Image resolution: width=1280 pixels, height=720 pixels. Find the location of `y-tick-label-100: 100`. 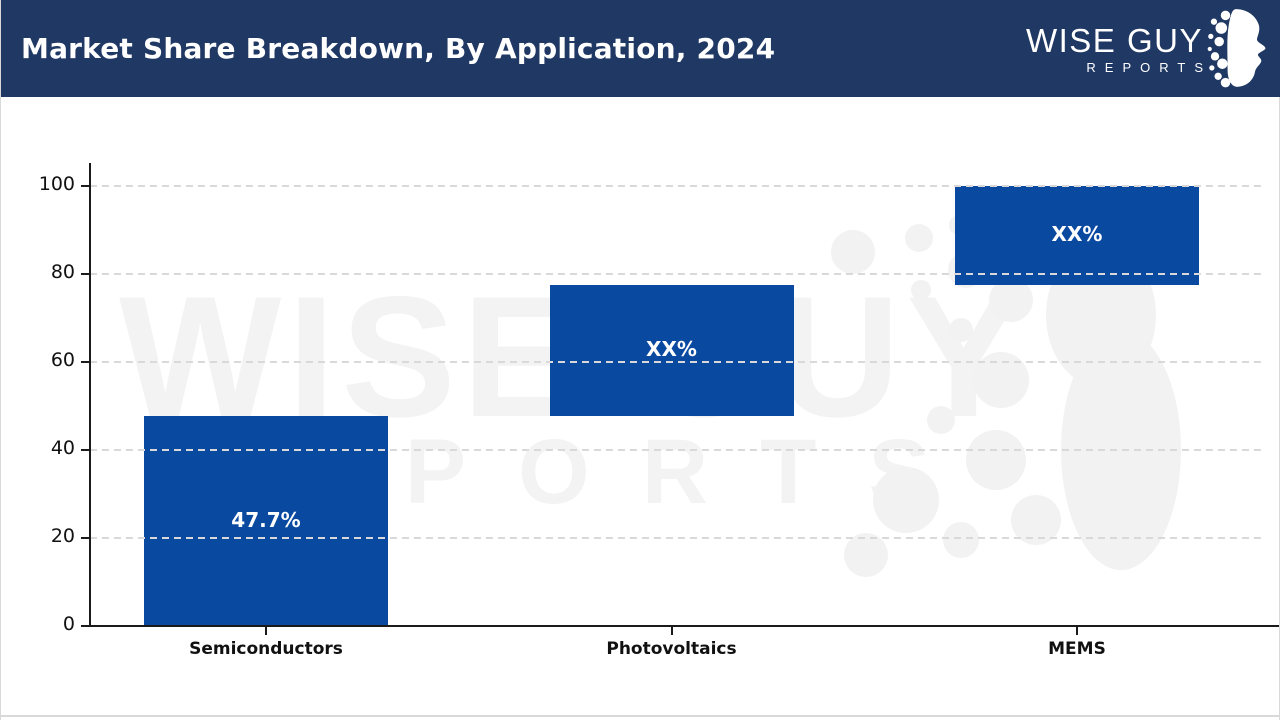

y-tick-label-100: 100 is located at coordinates (56, 184).